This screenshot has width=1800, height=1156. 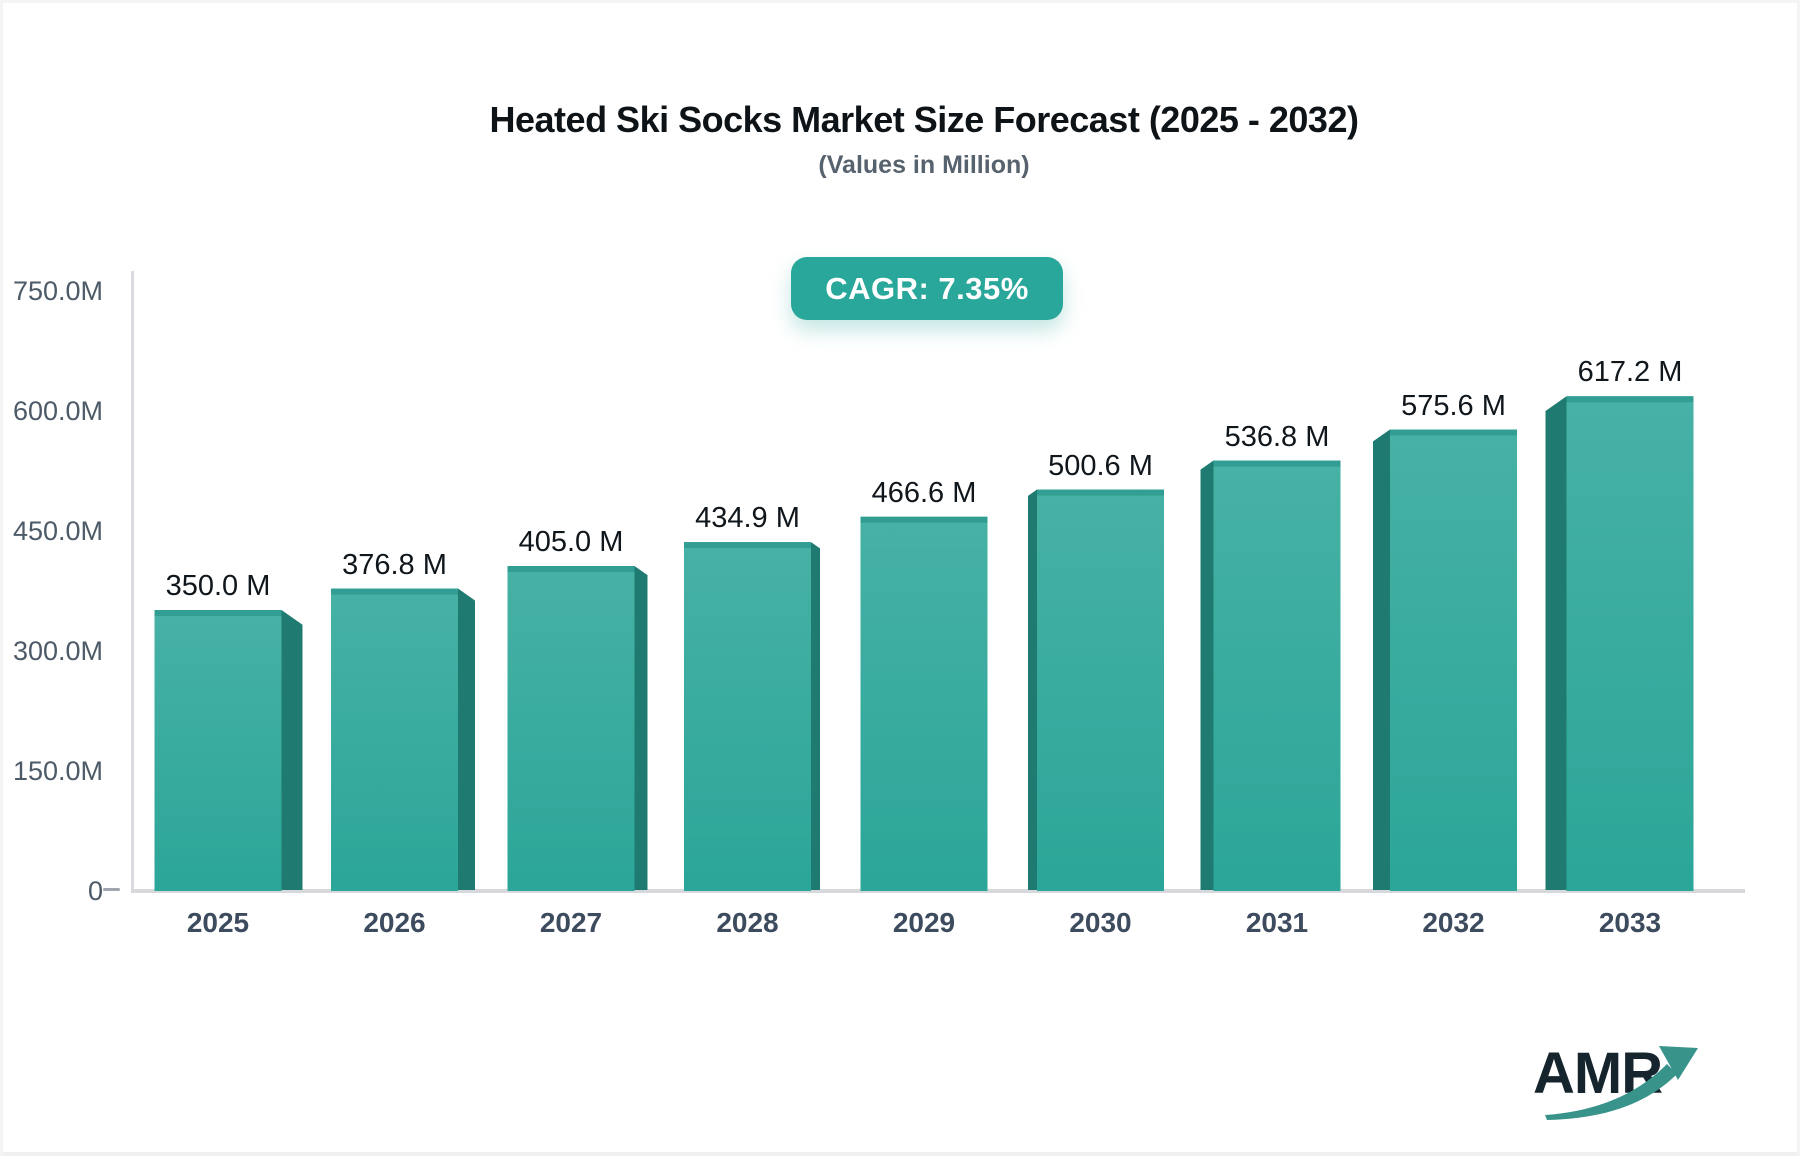 I want to click on bar-2031, so click(x=1270, y=675).